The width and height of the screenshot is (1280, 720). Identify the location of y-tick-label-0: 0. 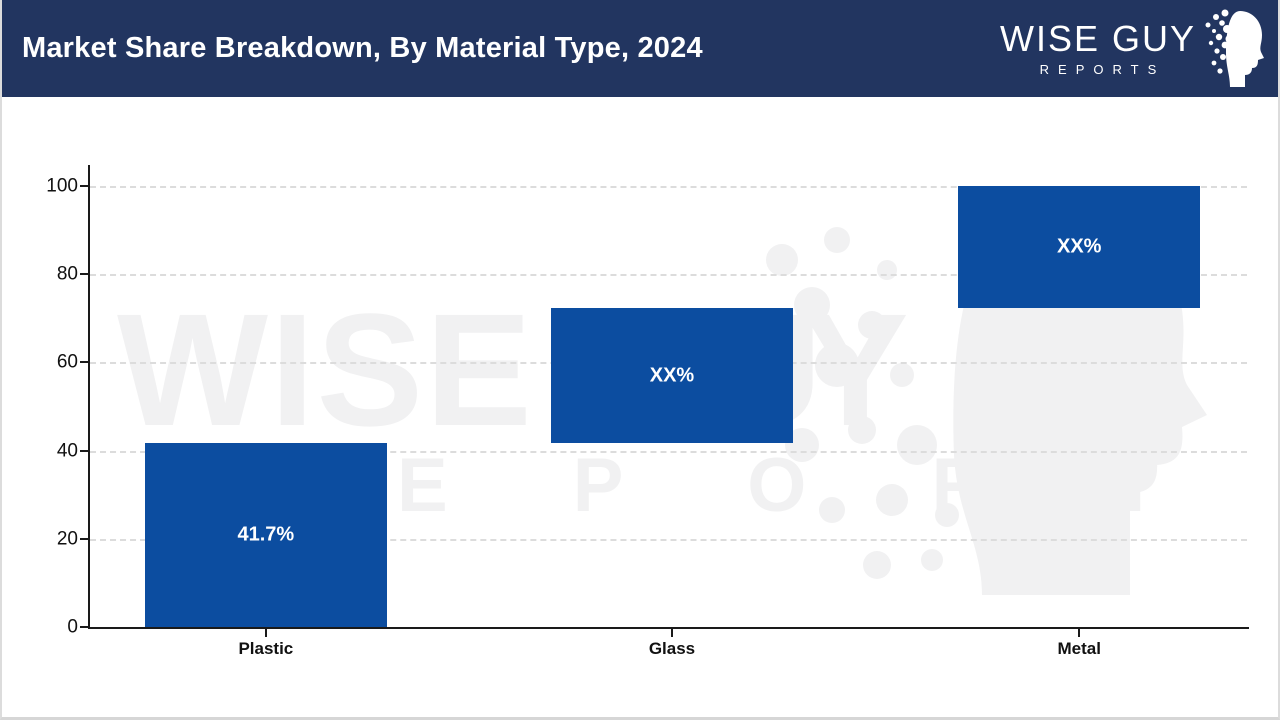
(72, 627).